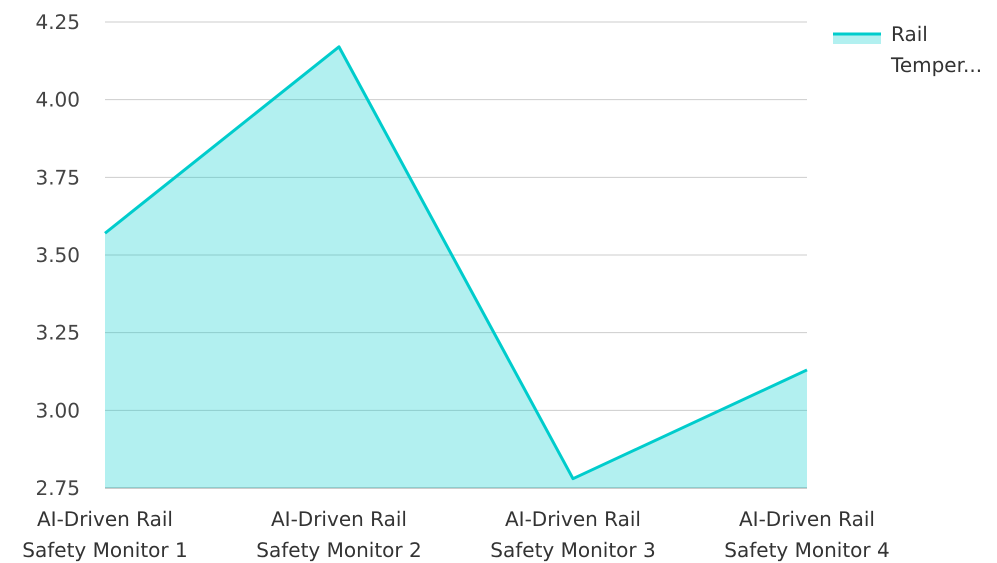 This screenshot has height=563, width=997. Describe the element at coordinates (105, 534) in the screenshot. I see `x-tick-label: AI-Driven Rail Safety Monitor 1` at that location.